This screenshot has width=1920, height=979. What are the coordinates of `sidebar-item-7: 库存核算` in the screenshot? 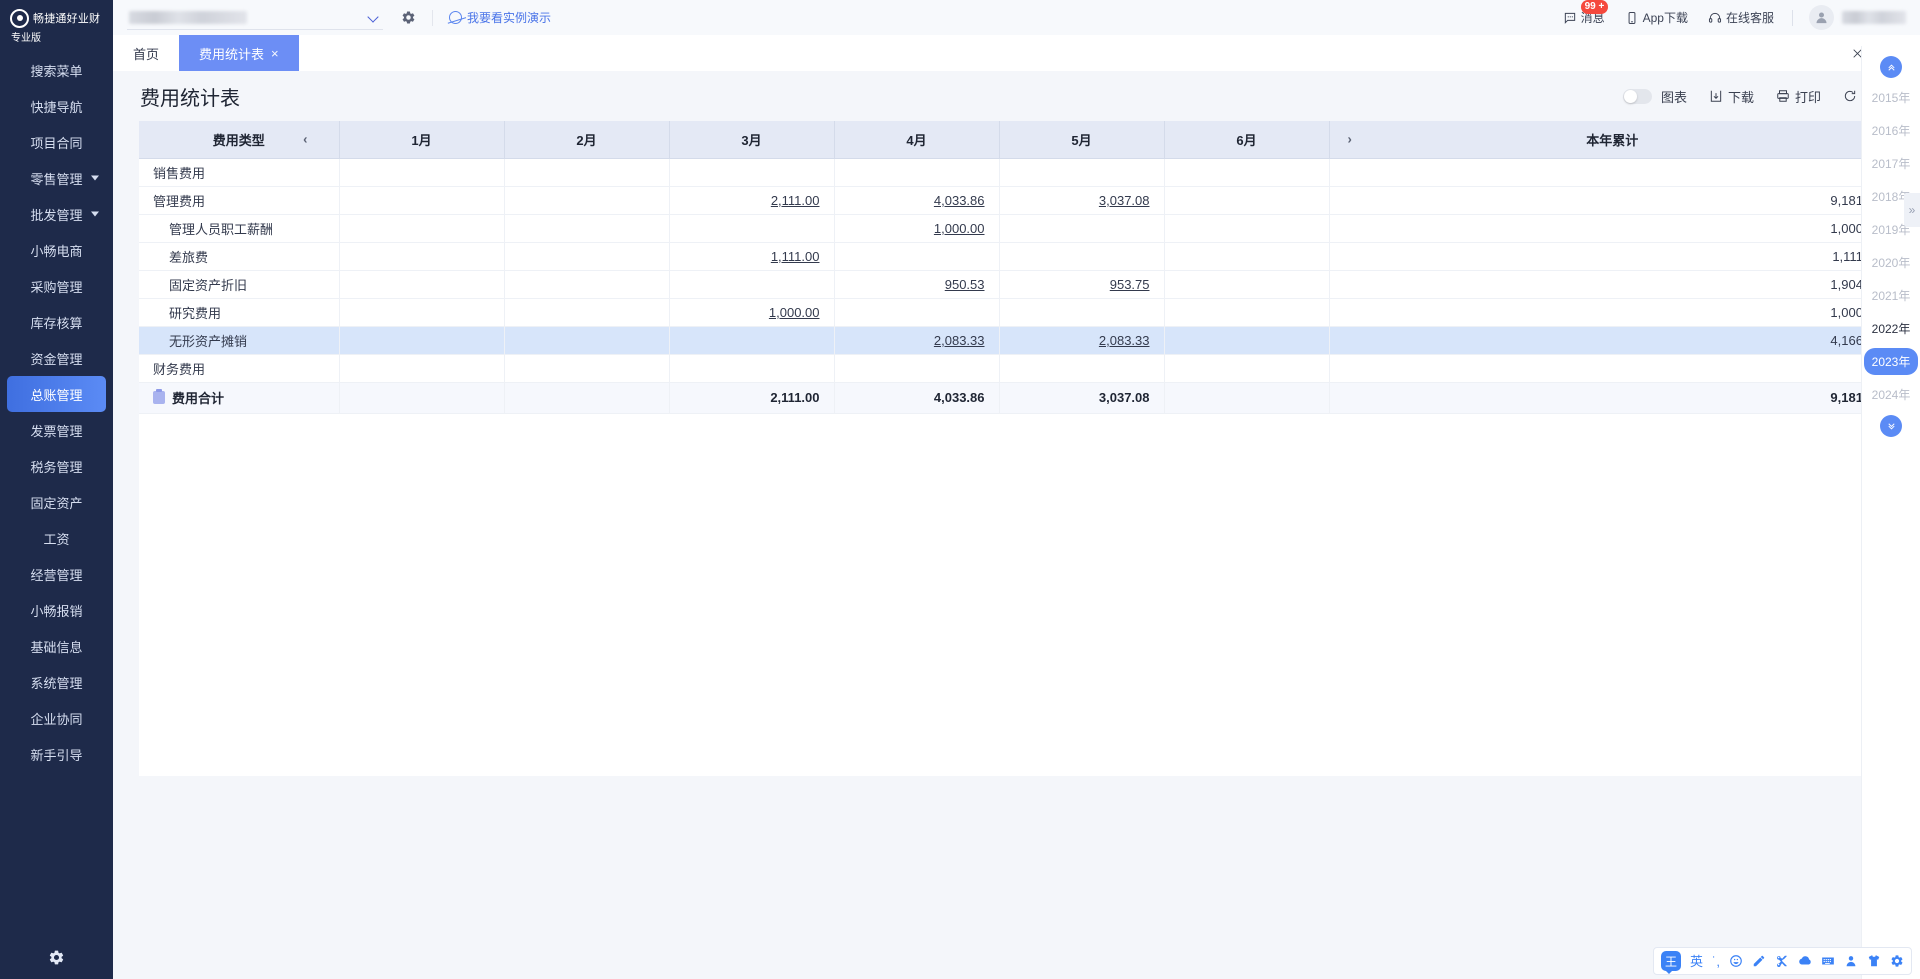 It's located at (56, 322).